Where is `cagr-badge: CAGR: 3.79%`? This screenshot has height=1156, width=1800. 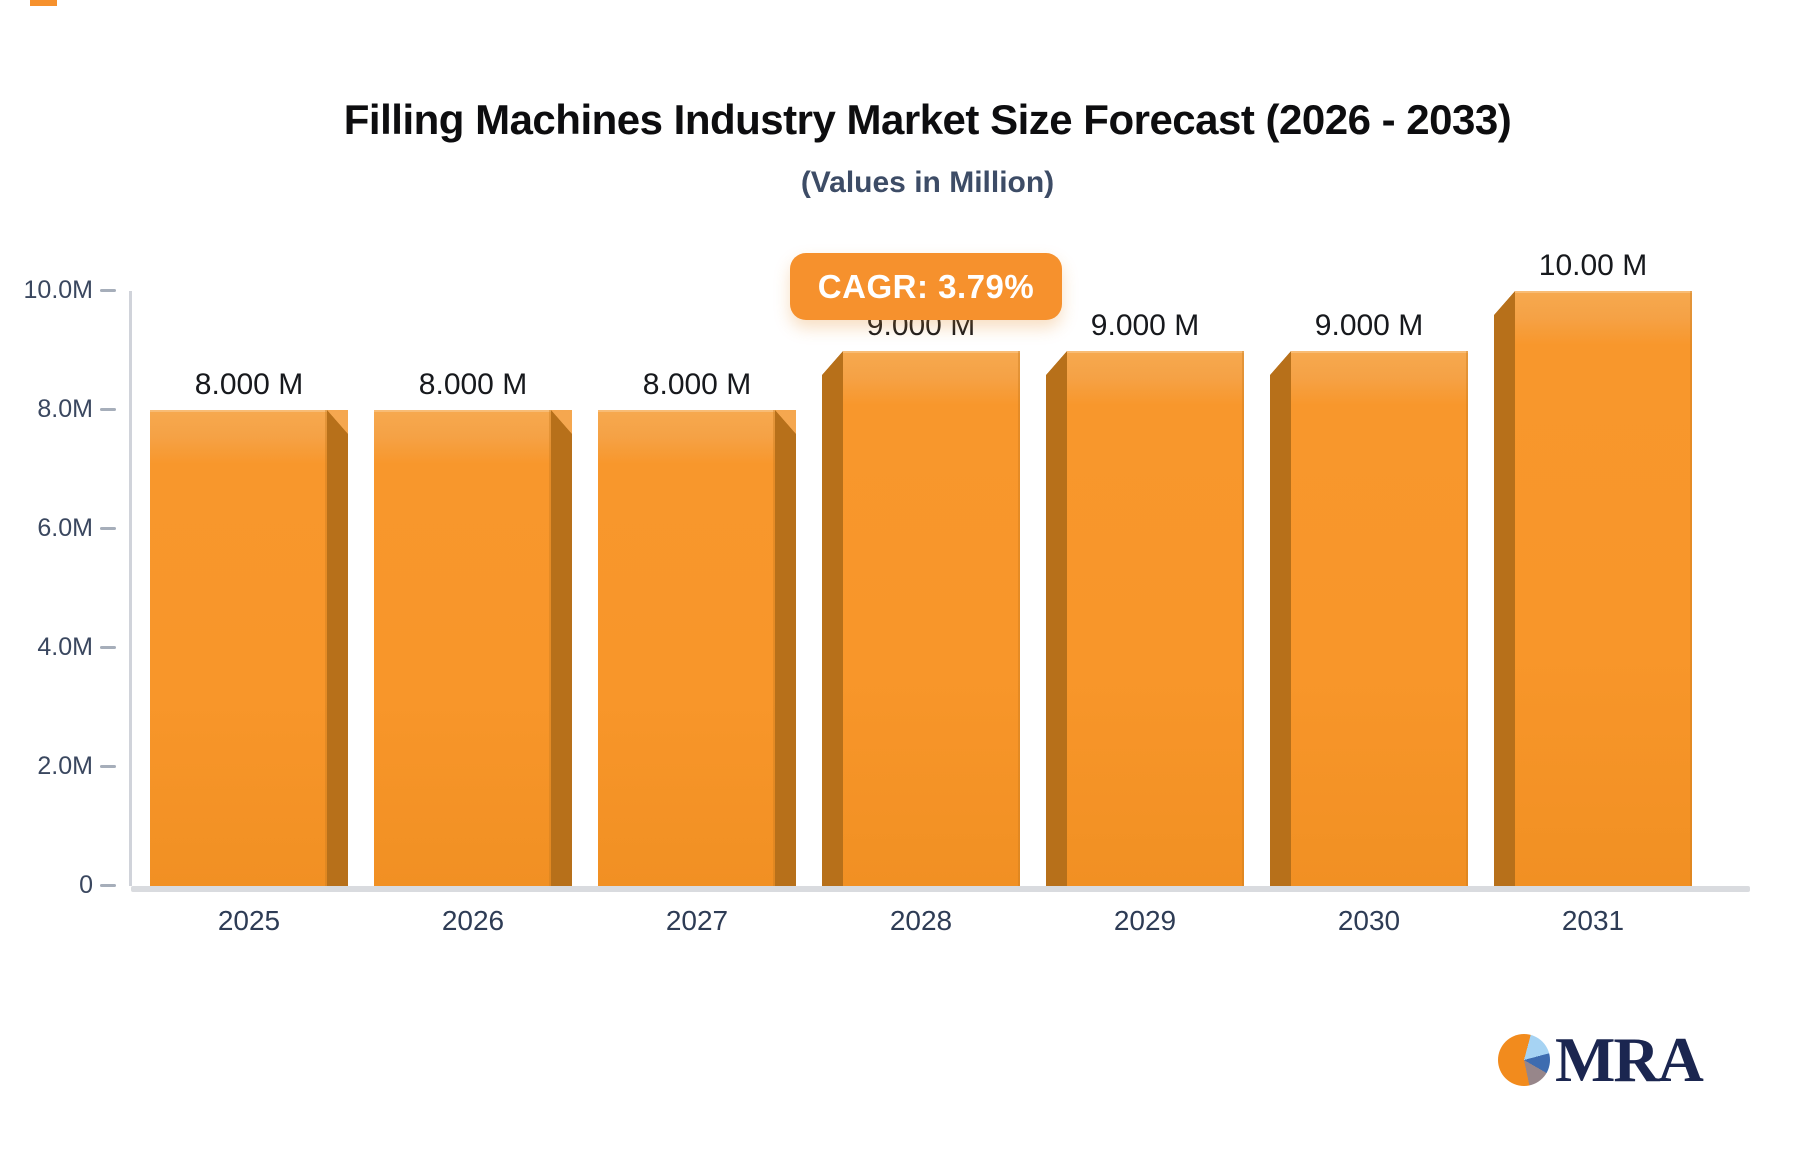
cagr-badge: CAGR: 3.79% is located at coordinates (926, 286).